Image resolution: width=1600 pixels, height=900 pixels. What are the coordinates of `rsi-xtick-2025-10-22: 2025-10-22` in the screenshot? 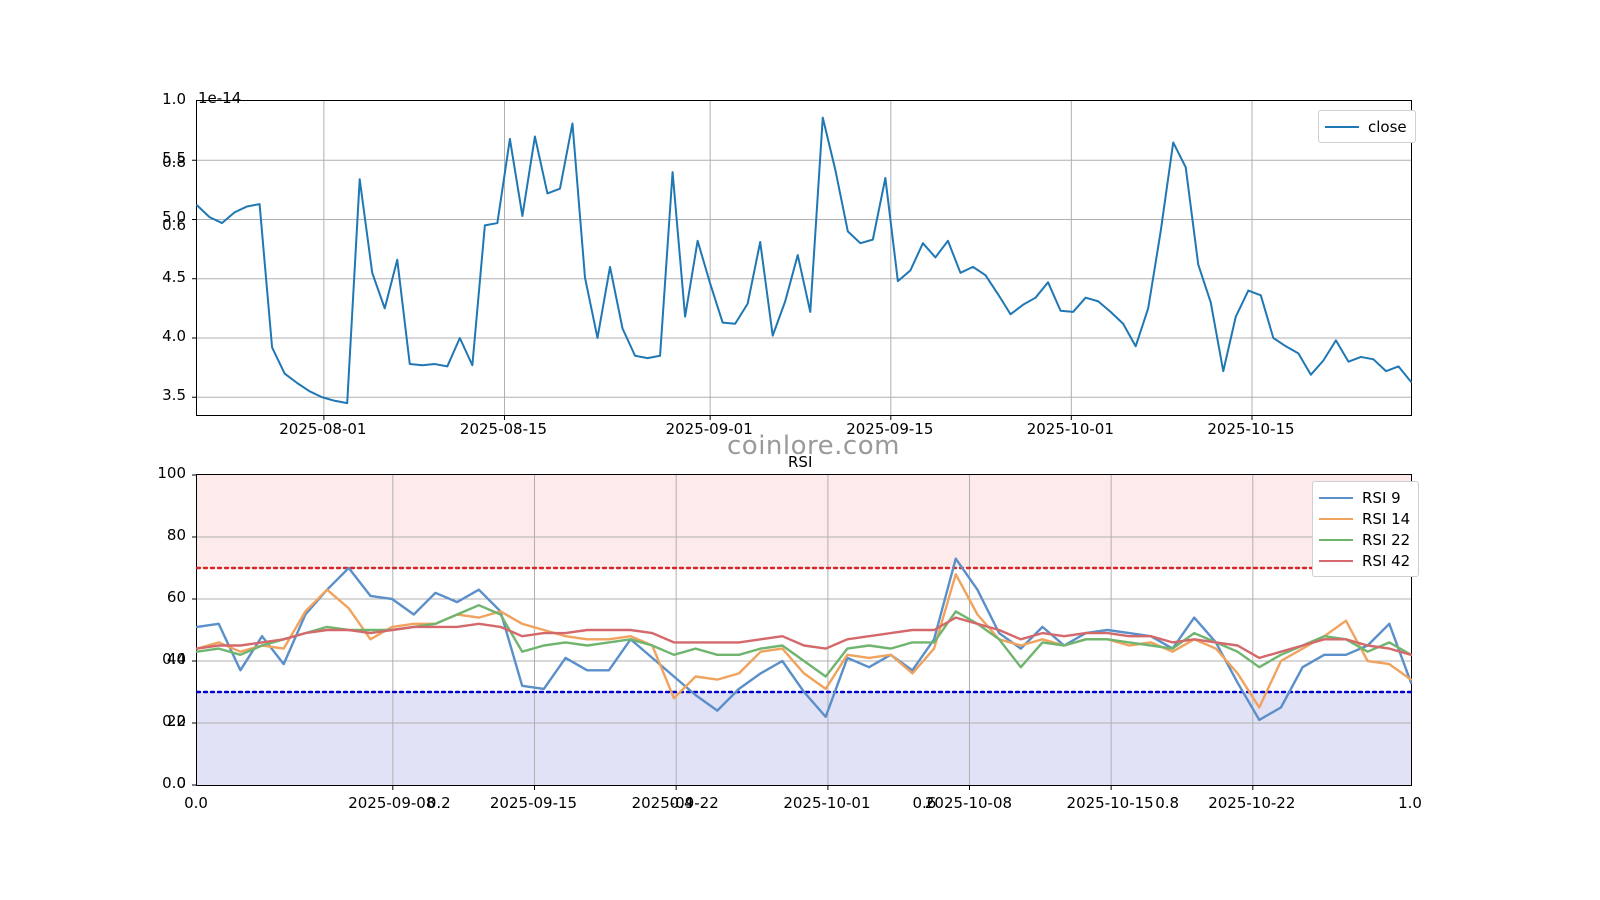 It's located at (1252, 803).